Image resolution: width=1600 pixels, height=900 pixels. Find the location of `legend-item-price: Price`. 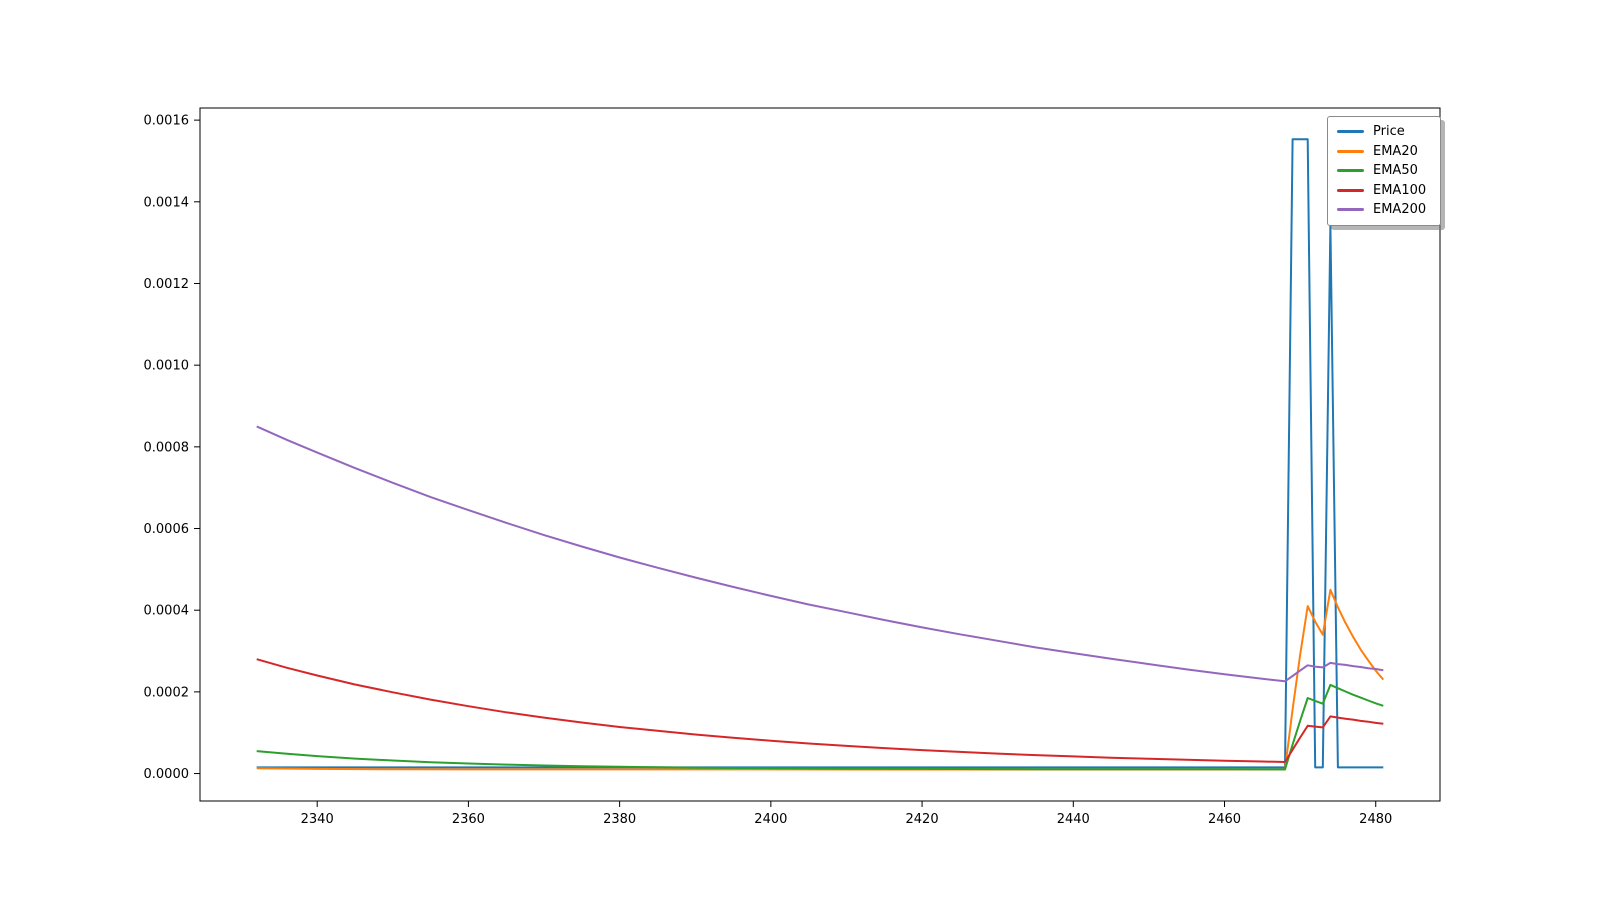

legend-item-price: Price is located at coordinates (1384, 132).